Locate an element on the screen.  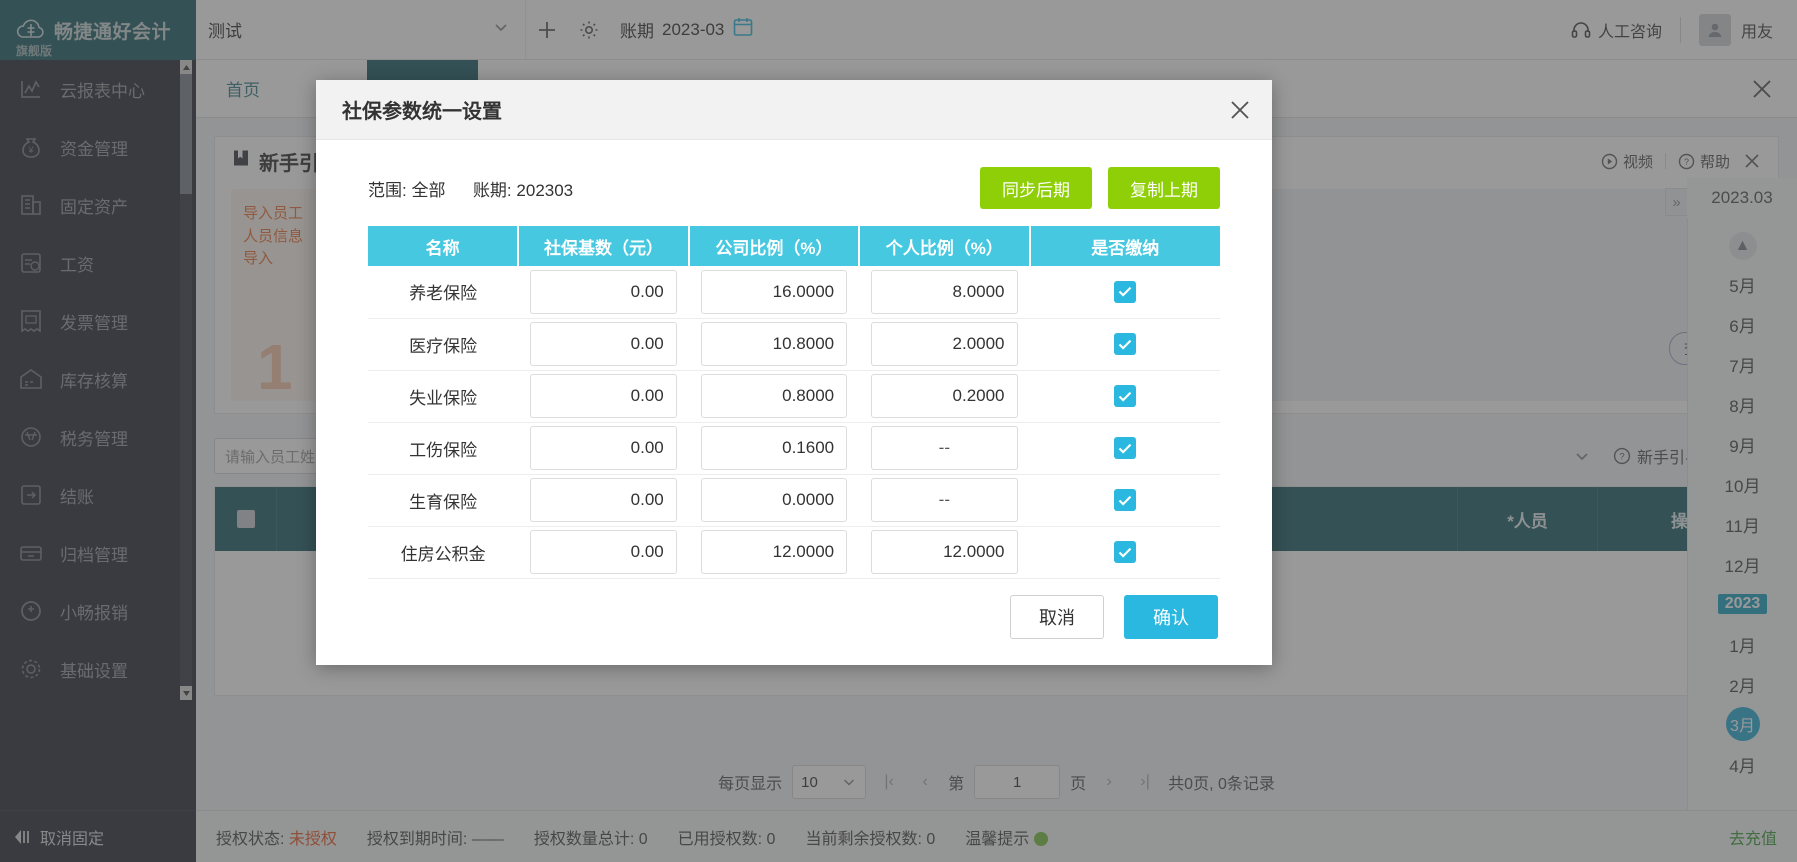
table-row: 住房公积金 0.00 12.0000 12.0000 is located at coordinates (794, 552).